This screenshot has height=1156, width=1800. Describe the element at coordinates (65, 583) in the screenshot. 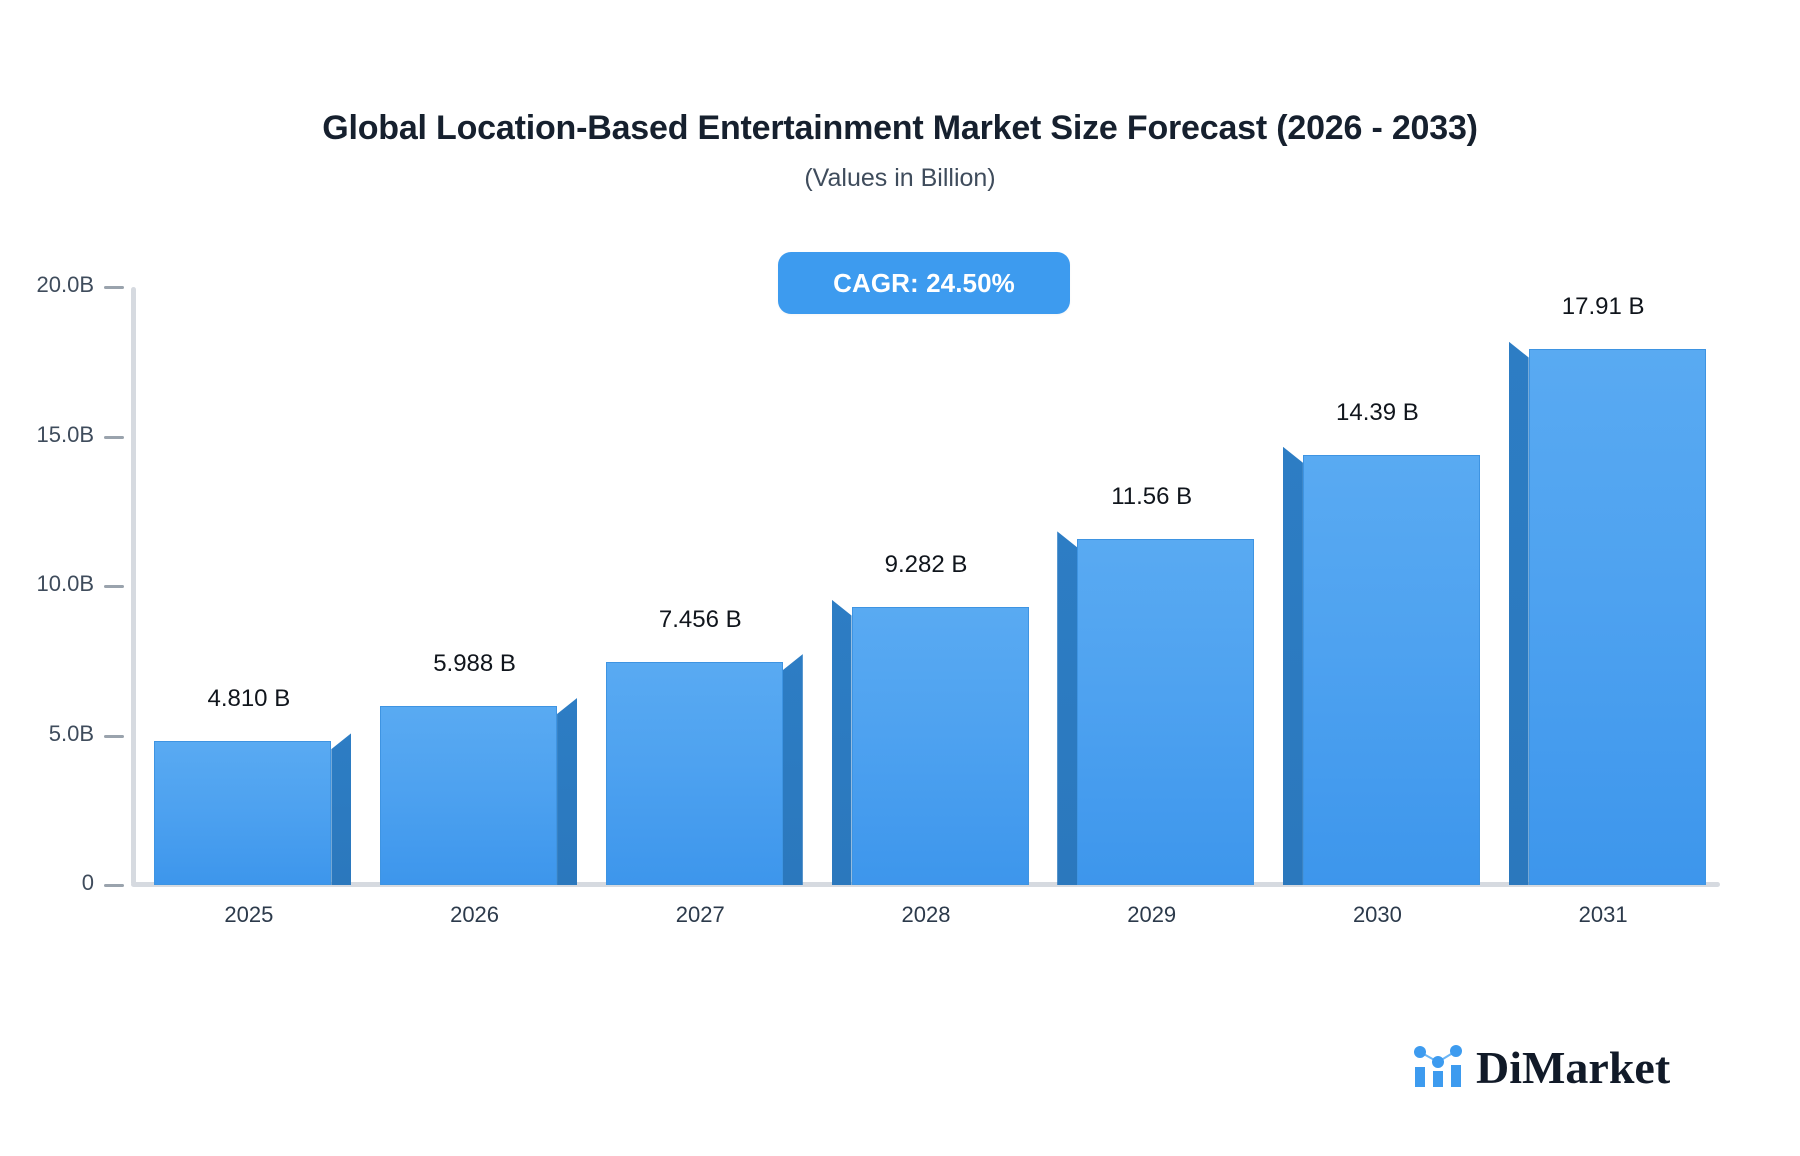

I see `y-axis-tick-label: 10.0B` at that location.